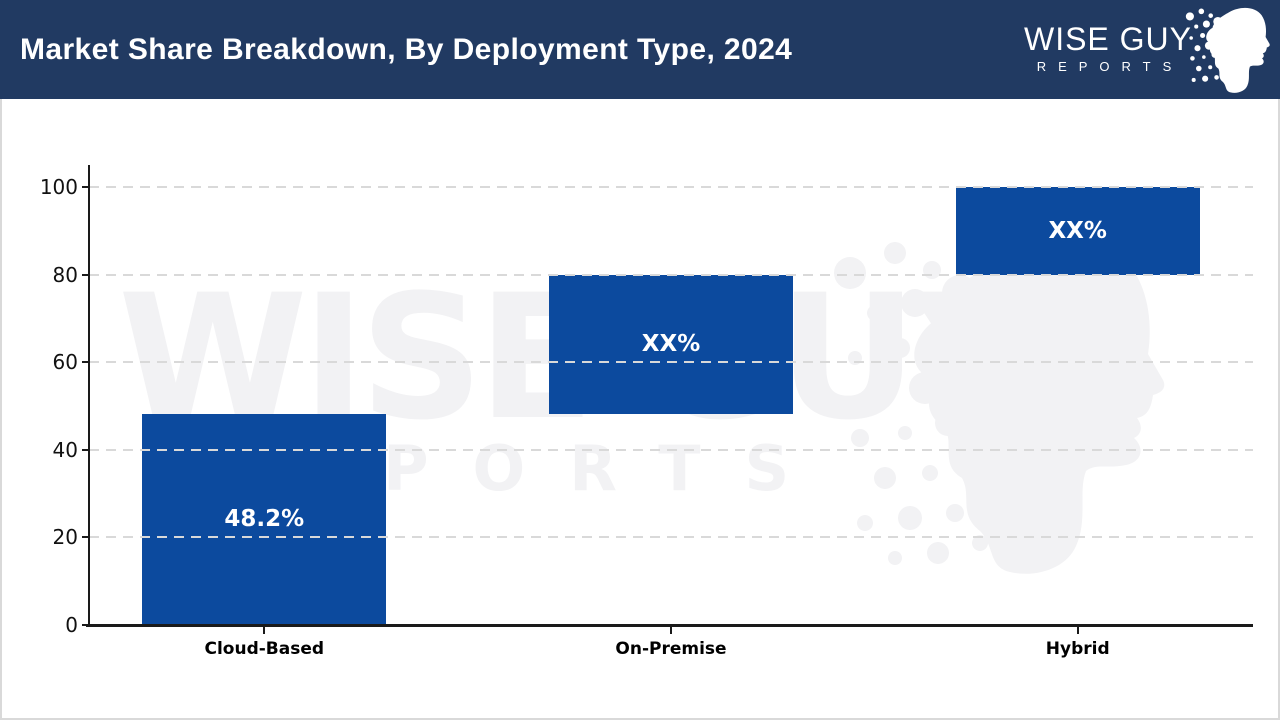  I want to click on y-tick-label-60: 60, so click(65, 362).